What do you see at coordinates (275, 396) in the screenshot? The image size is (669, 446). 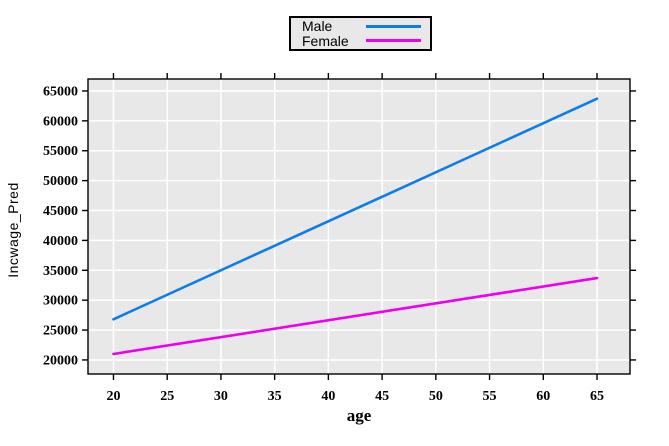 I see `x-tick-label: 35` at bounding box center [275, 396].